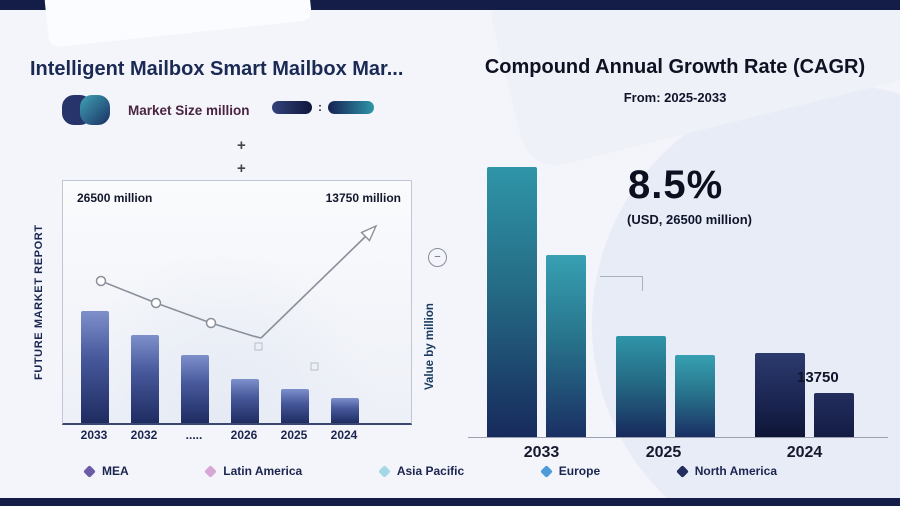 This screenshot has height=506, width=900. I want to click on legend-label-asia-pacific: Asia Pacific, so click(430, 471).